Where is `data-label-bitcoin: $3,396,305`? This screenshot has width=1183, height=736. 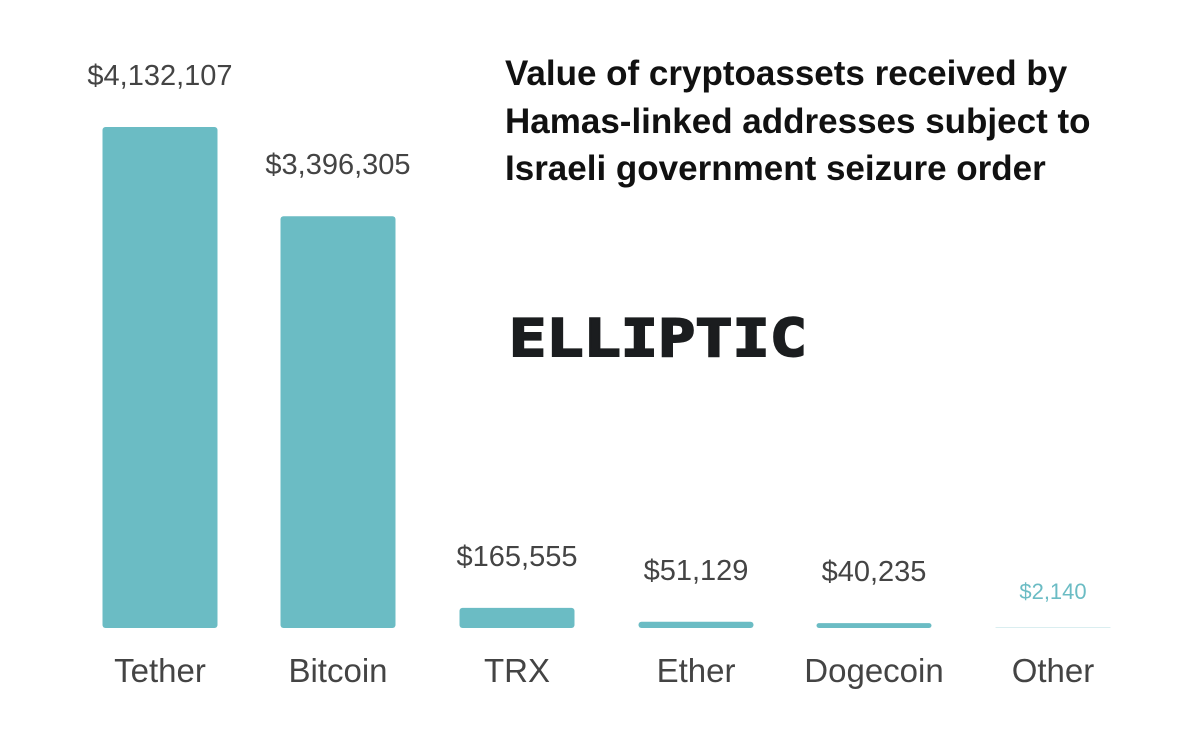
data-label-bitcoin: $3,396,305 is located at coordinates (337, 165).